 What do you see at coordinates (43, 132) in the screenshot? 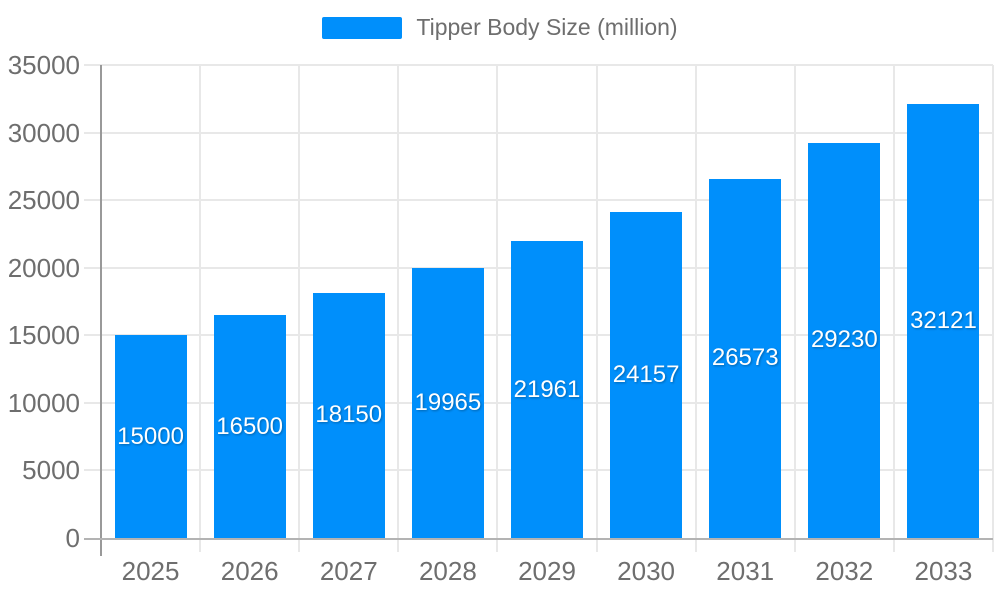
I see `y-tick-label: 30000` at bounding box center [43, 132].